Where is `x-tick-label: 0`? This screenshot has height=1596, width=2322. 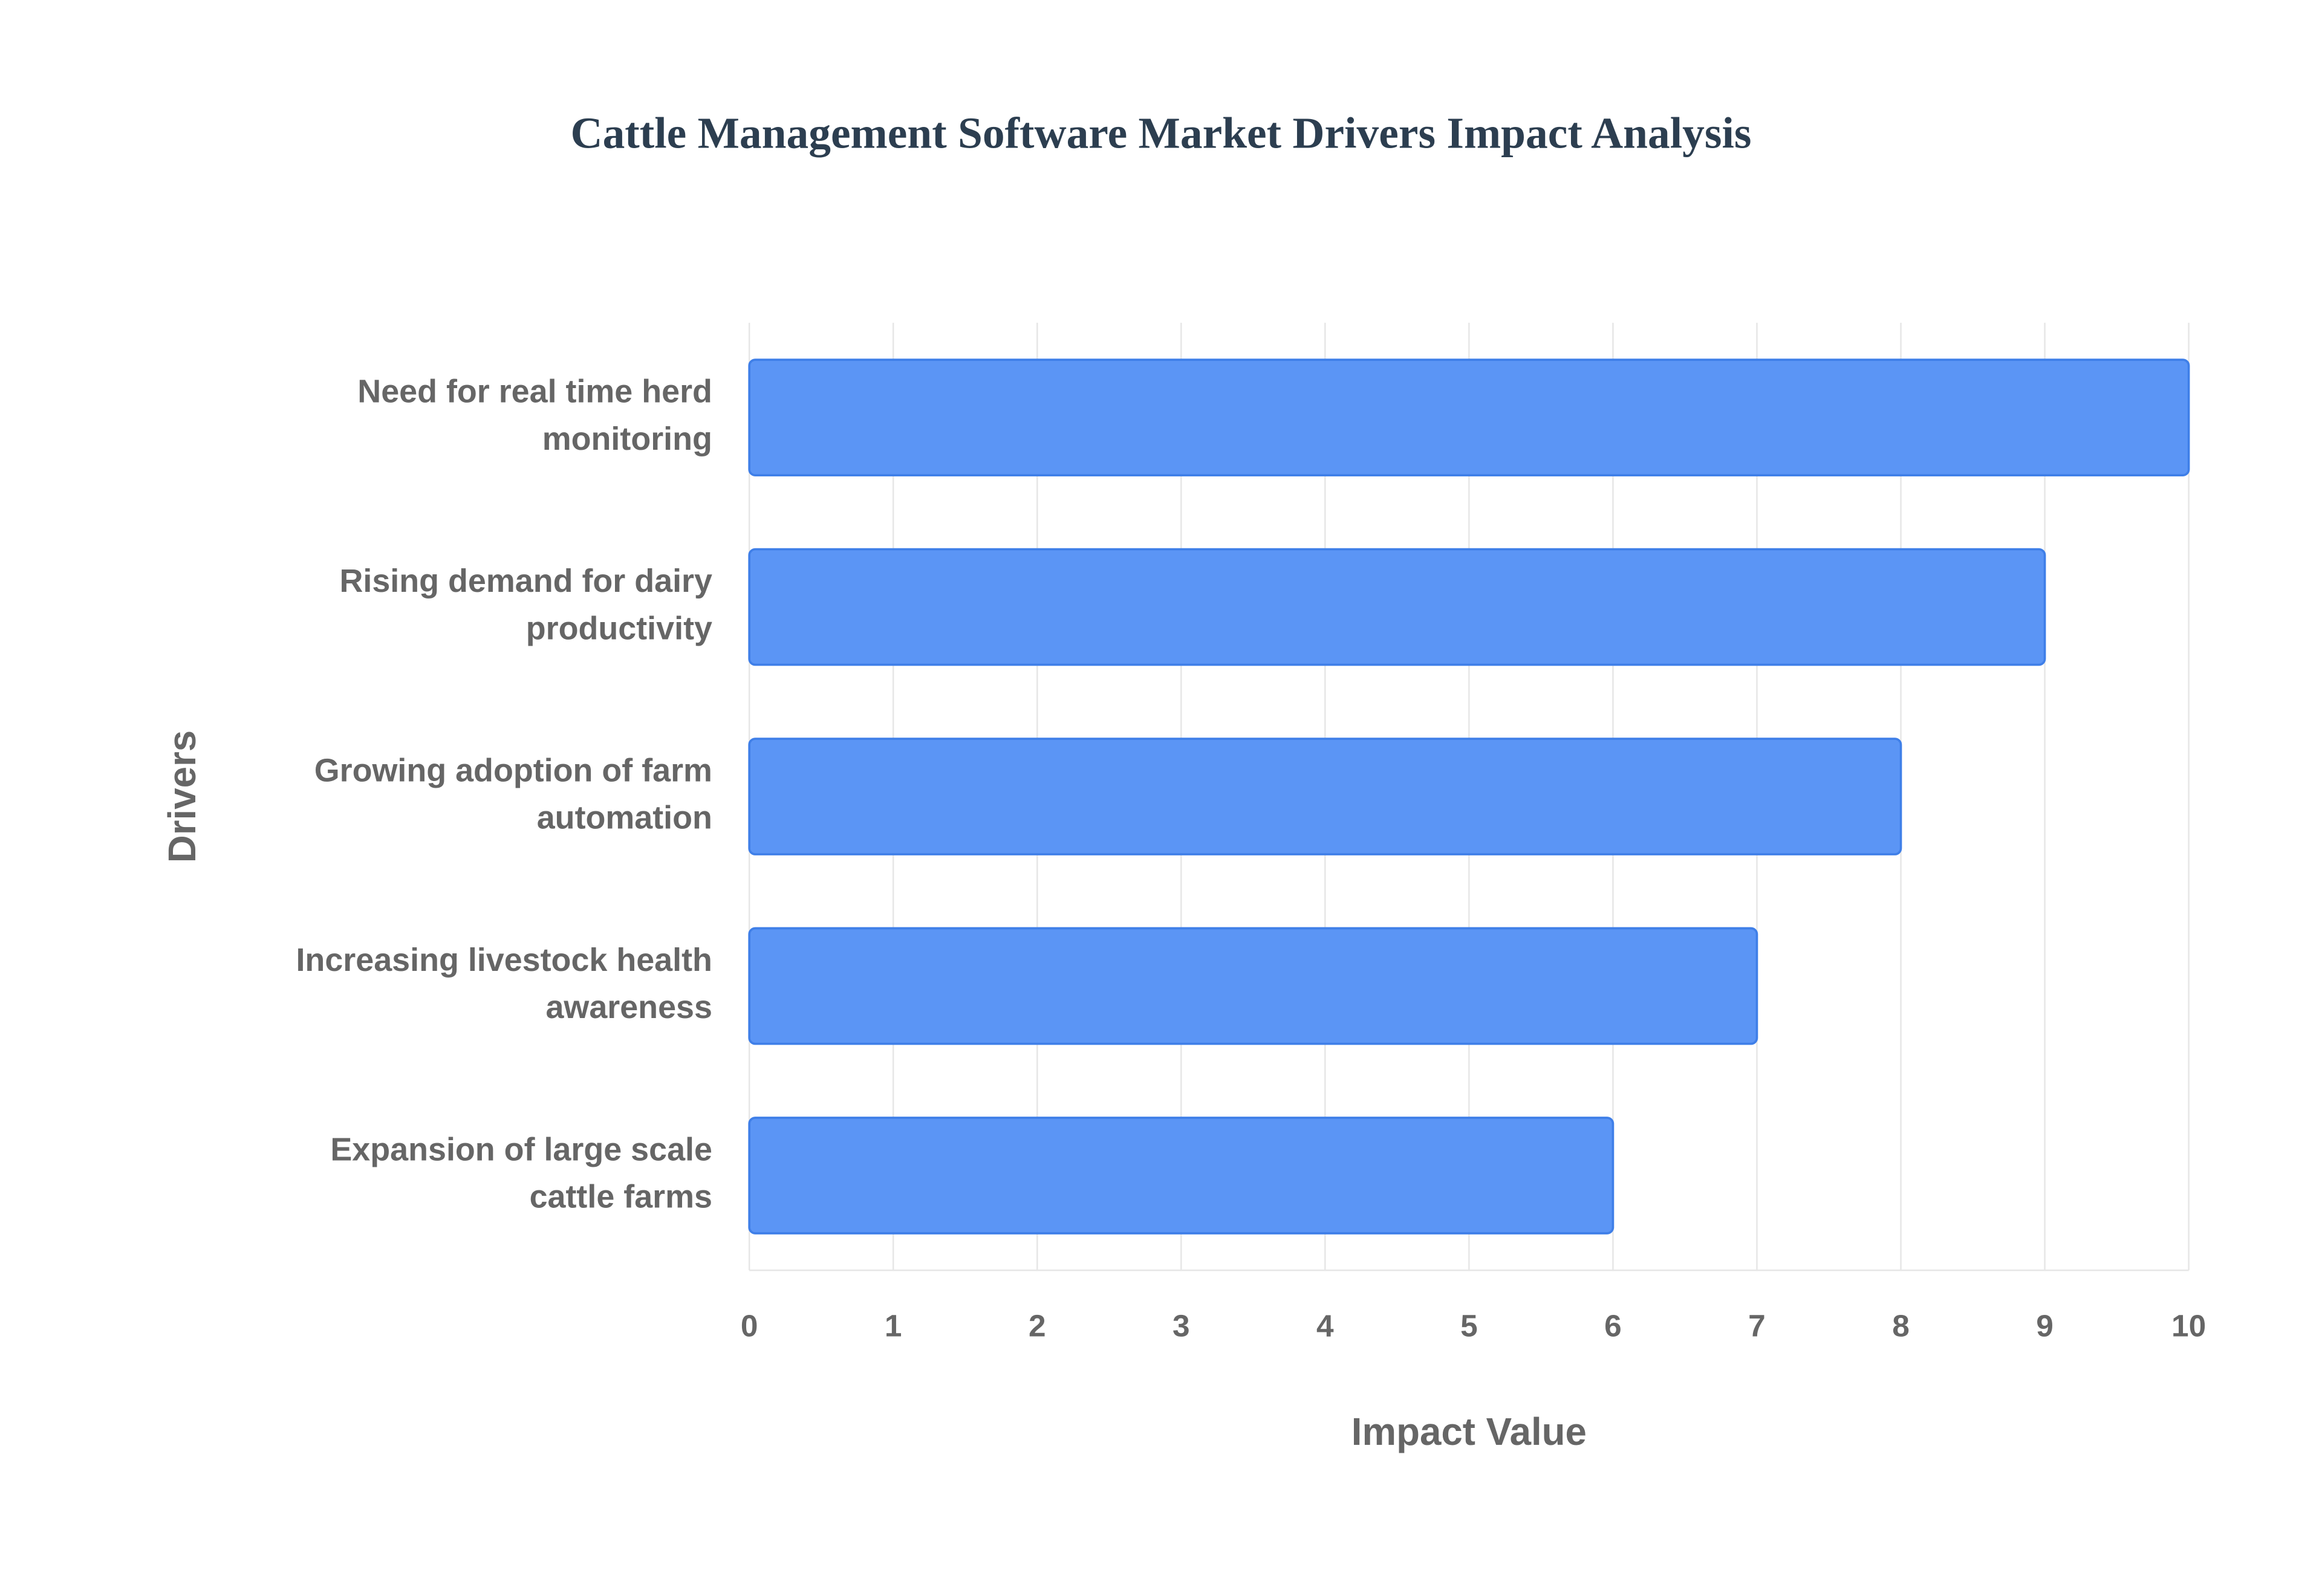 x-tick-label: 0 is located at coordinates (749, 1325).